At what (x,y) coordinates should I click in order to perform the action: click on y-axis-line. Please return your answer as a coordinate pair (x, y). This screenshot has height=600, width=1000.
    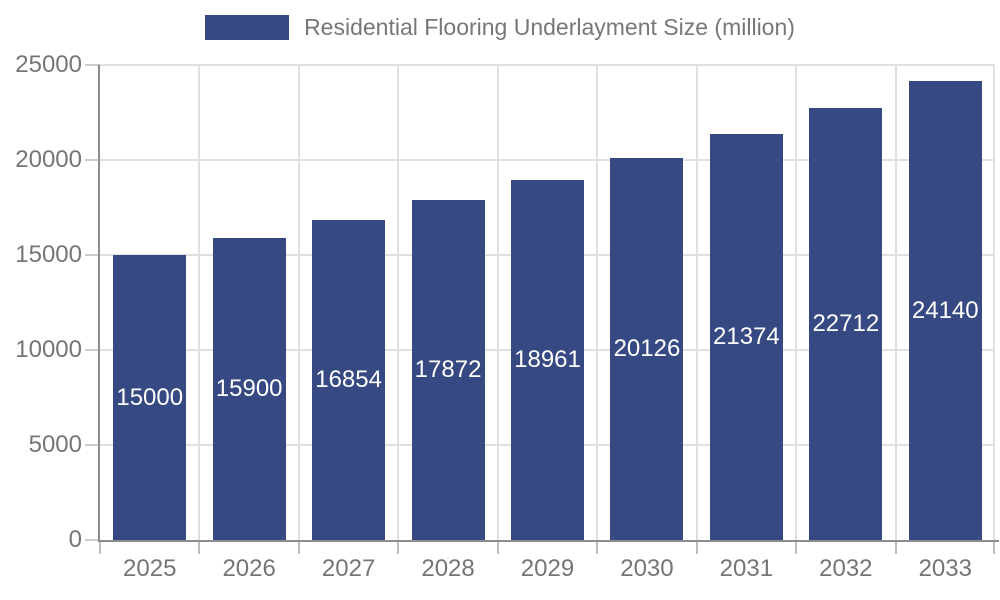
    Looking at the image, I should click on (99, 303).